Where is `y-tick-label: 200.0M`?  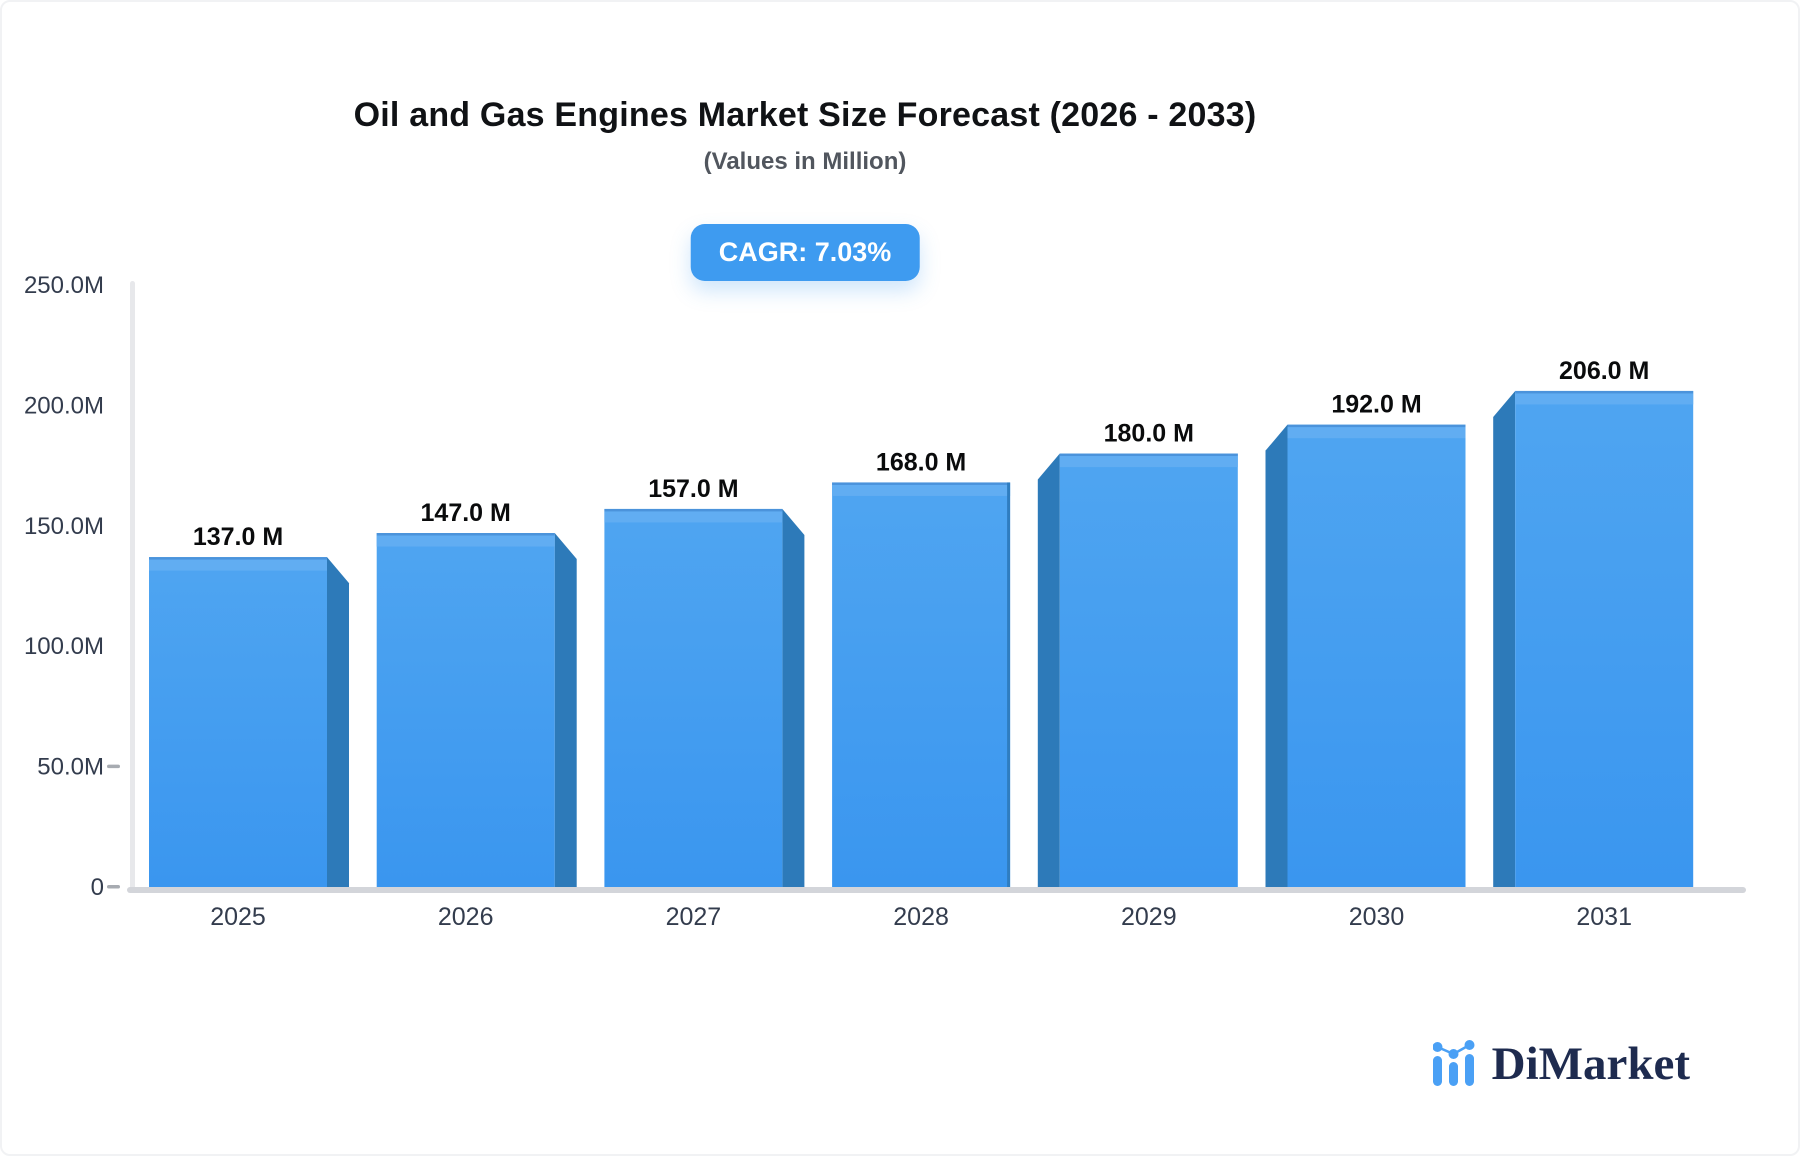
y-tick-label: 200.0M is located at coordinates (64, 405).